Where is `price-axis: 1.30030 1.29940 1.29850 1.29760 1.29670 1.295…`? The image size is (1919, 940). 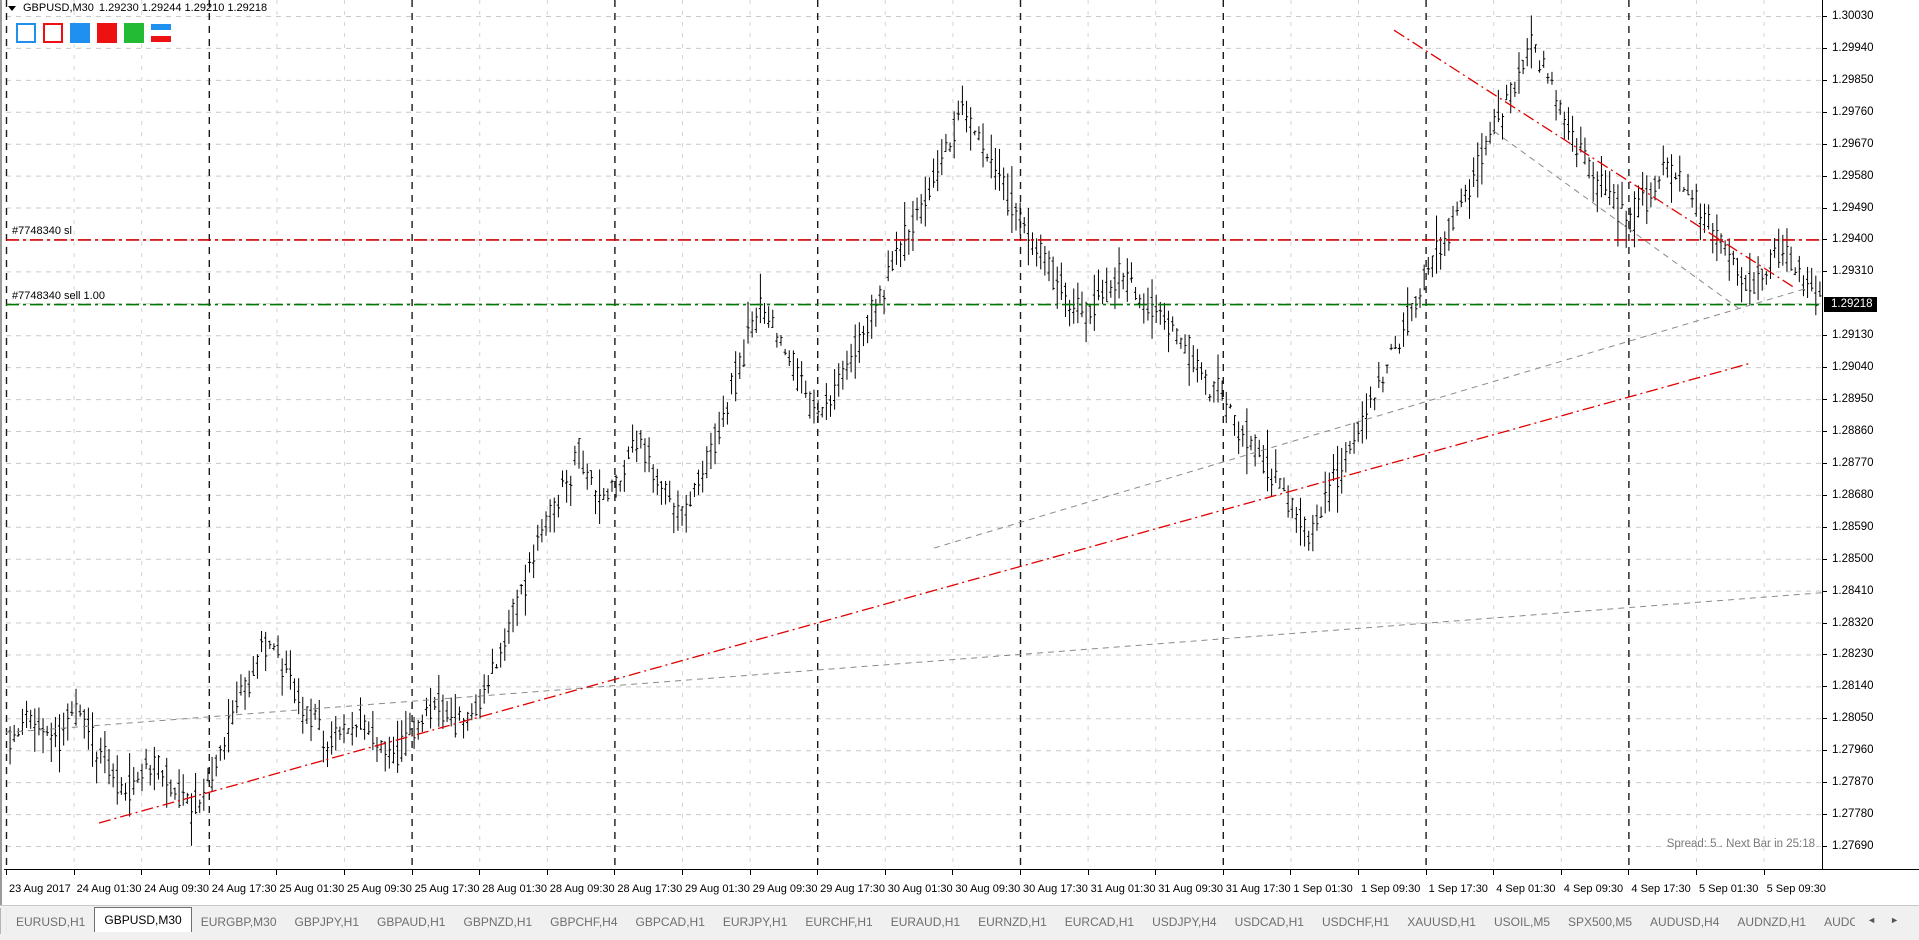
price-axis: 1.30030 1.29940 1.29850 1.29760 1.29670 1.295… is located at coordinates (1870, 435).